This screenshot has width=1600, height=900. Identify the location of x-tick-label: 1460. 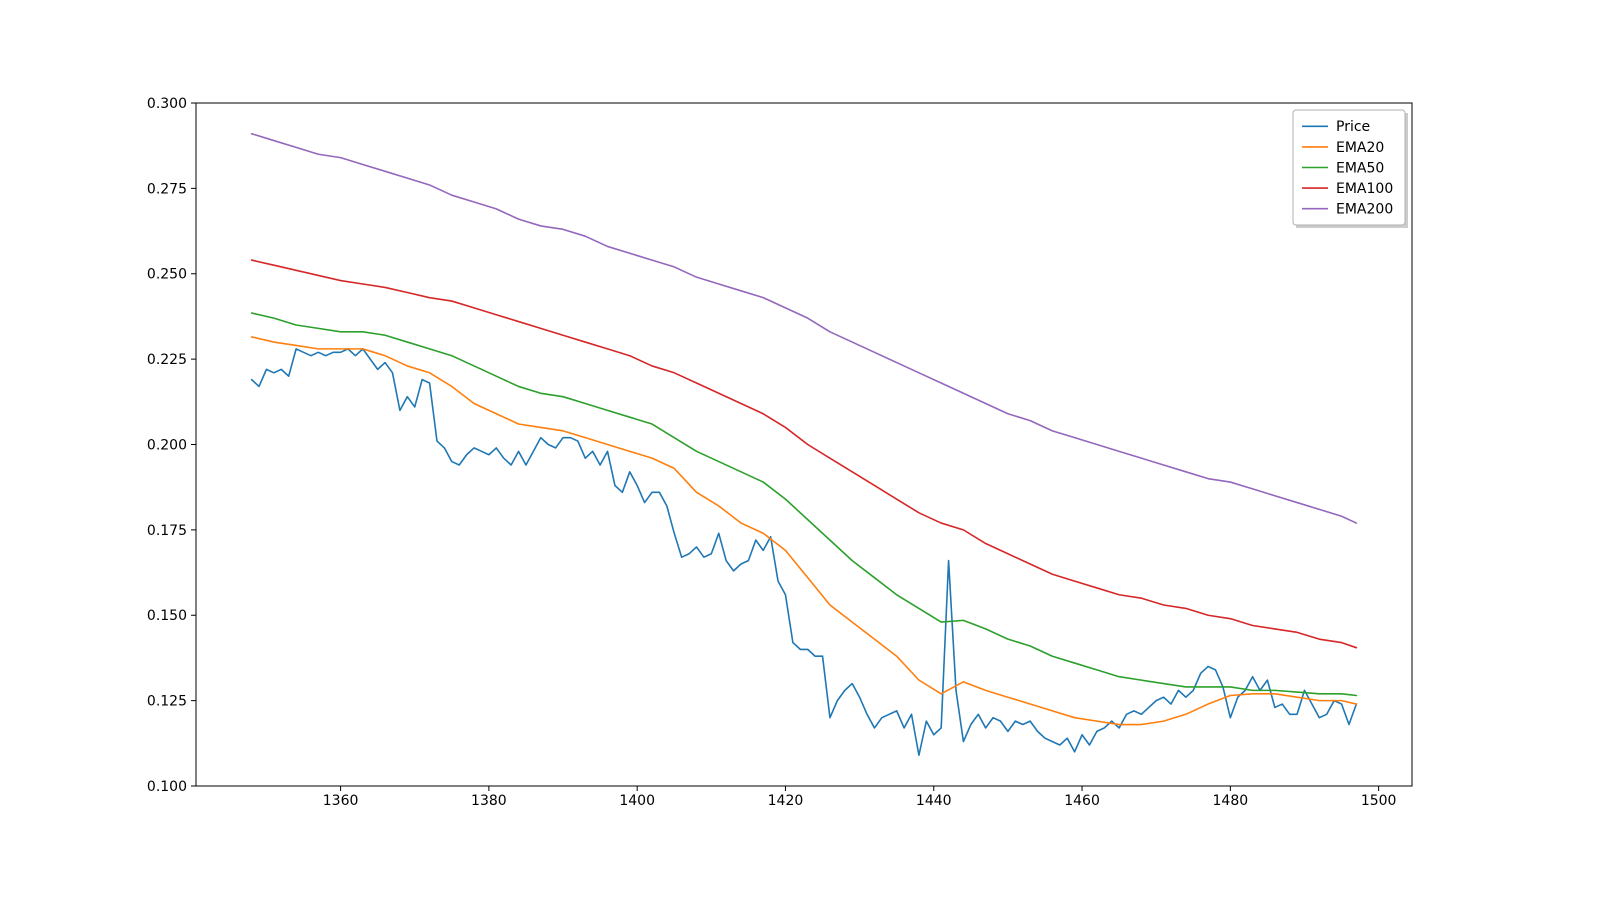
(1082, 801).